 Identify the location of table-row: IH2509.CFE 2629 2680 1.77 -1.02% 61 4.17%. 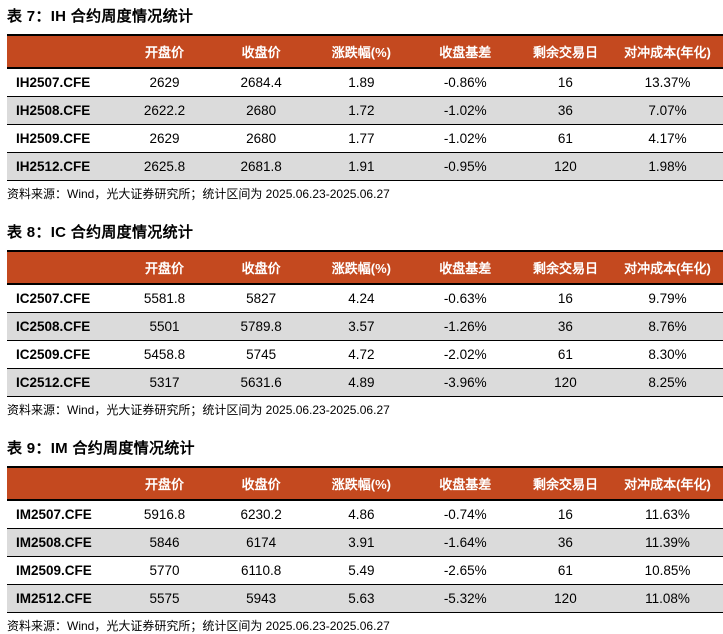
(365, 138).